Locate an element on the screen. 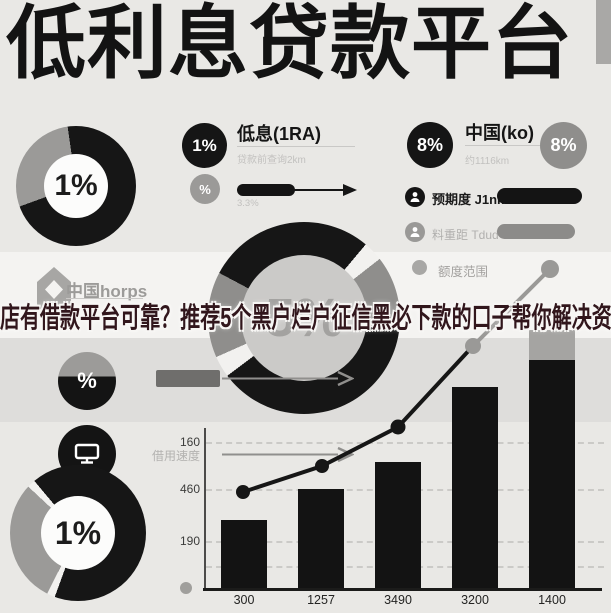  page-title: 低利息贷款平台 is located at coordinates (289, 44).